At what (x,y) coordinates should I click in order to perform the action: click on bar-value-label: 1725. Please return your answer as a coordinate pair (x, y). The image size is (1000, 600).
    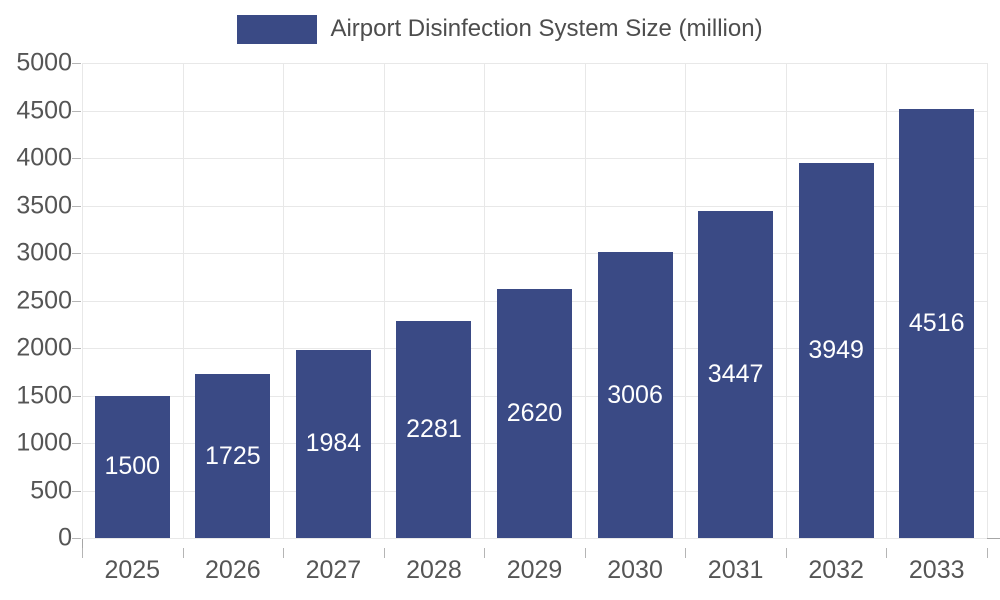
    Looking at the image, I should click on (233, 455).